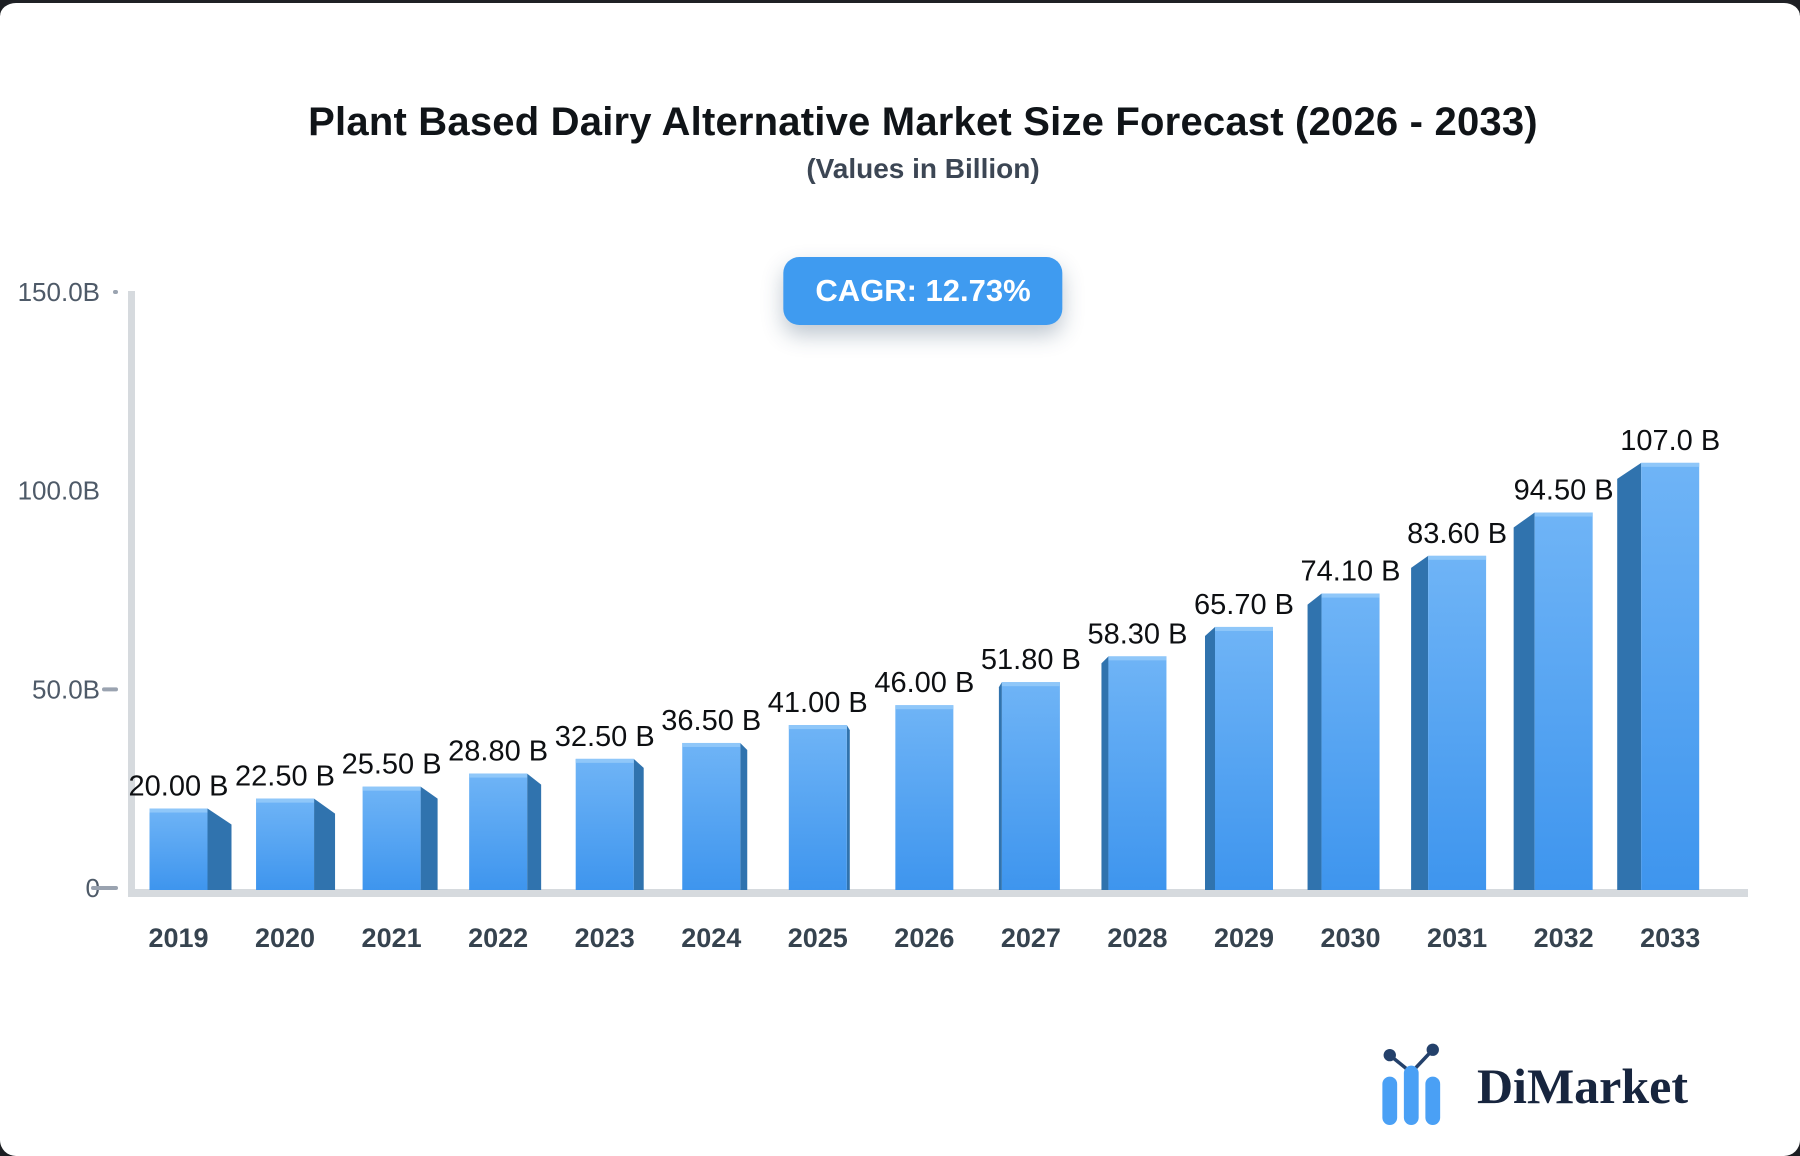  Describe the element at coordinates (1411, 1095) in the screenshot. I see `logo-bars` at that location.